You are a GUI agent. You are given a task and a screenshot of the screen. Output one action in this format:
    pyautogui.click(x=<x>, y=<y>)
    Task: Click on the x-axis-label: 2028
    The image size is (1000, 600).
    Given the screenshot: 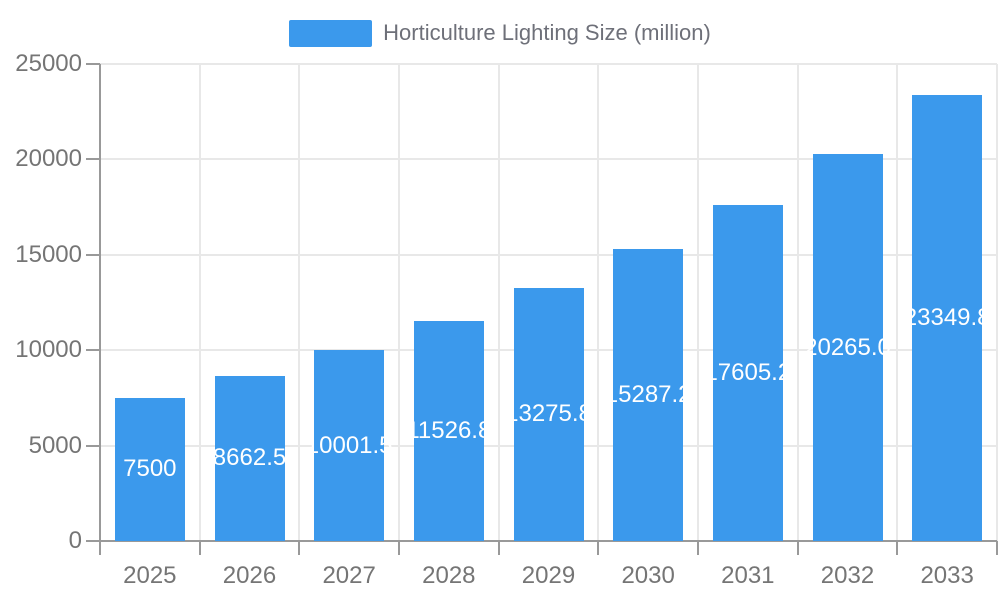 What is the action you would take?
    pyautogui.click(x=449, y=575)
    